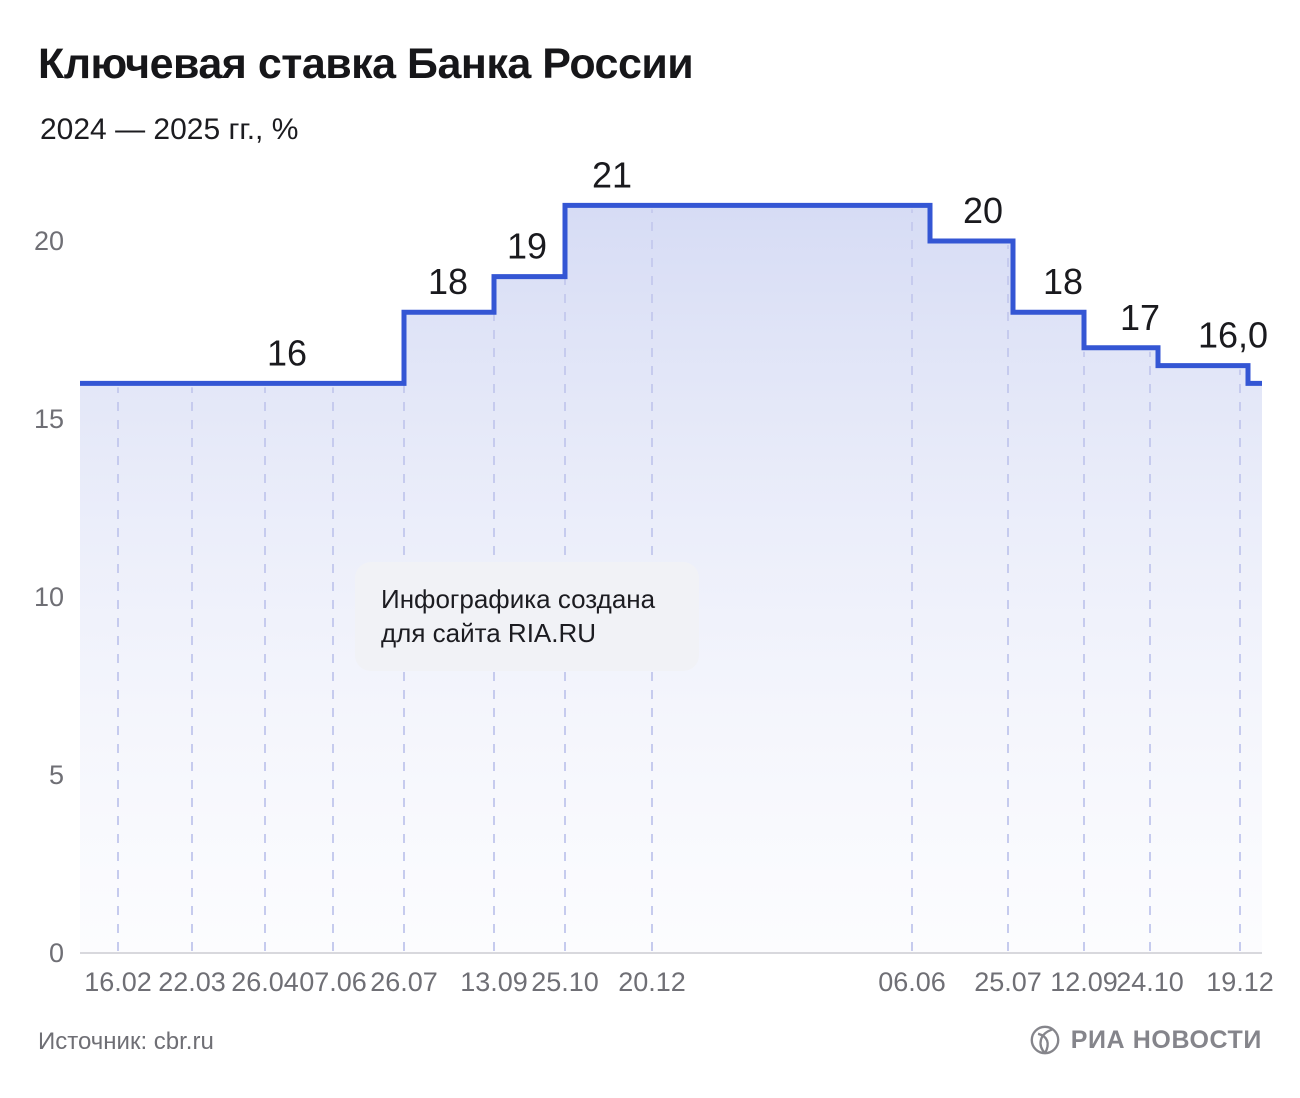  What do you see at coordinates (126, 1041) in the screenshot?
I see `source-label: Источник: cbr.ru` at bounding box center [126, 1041].